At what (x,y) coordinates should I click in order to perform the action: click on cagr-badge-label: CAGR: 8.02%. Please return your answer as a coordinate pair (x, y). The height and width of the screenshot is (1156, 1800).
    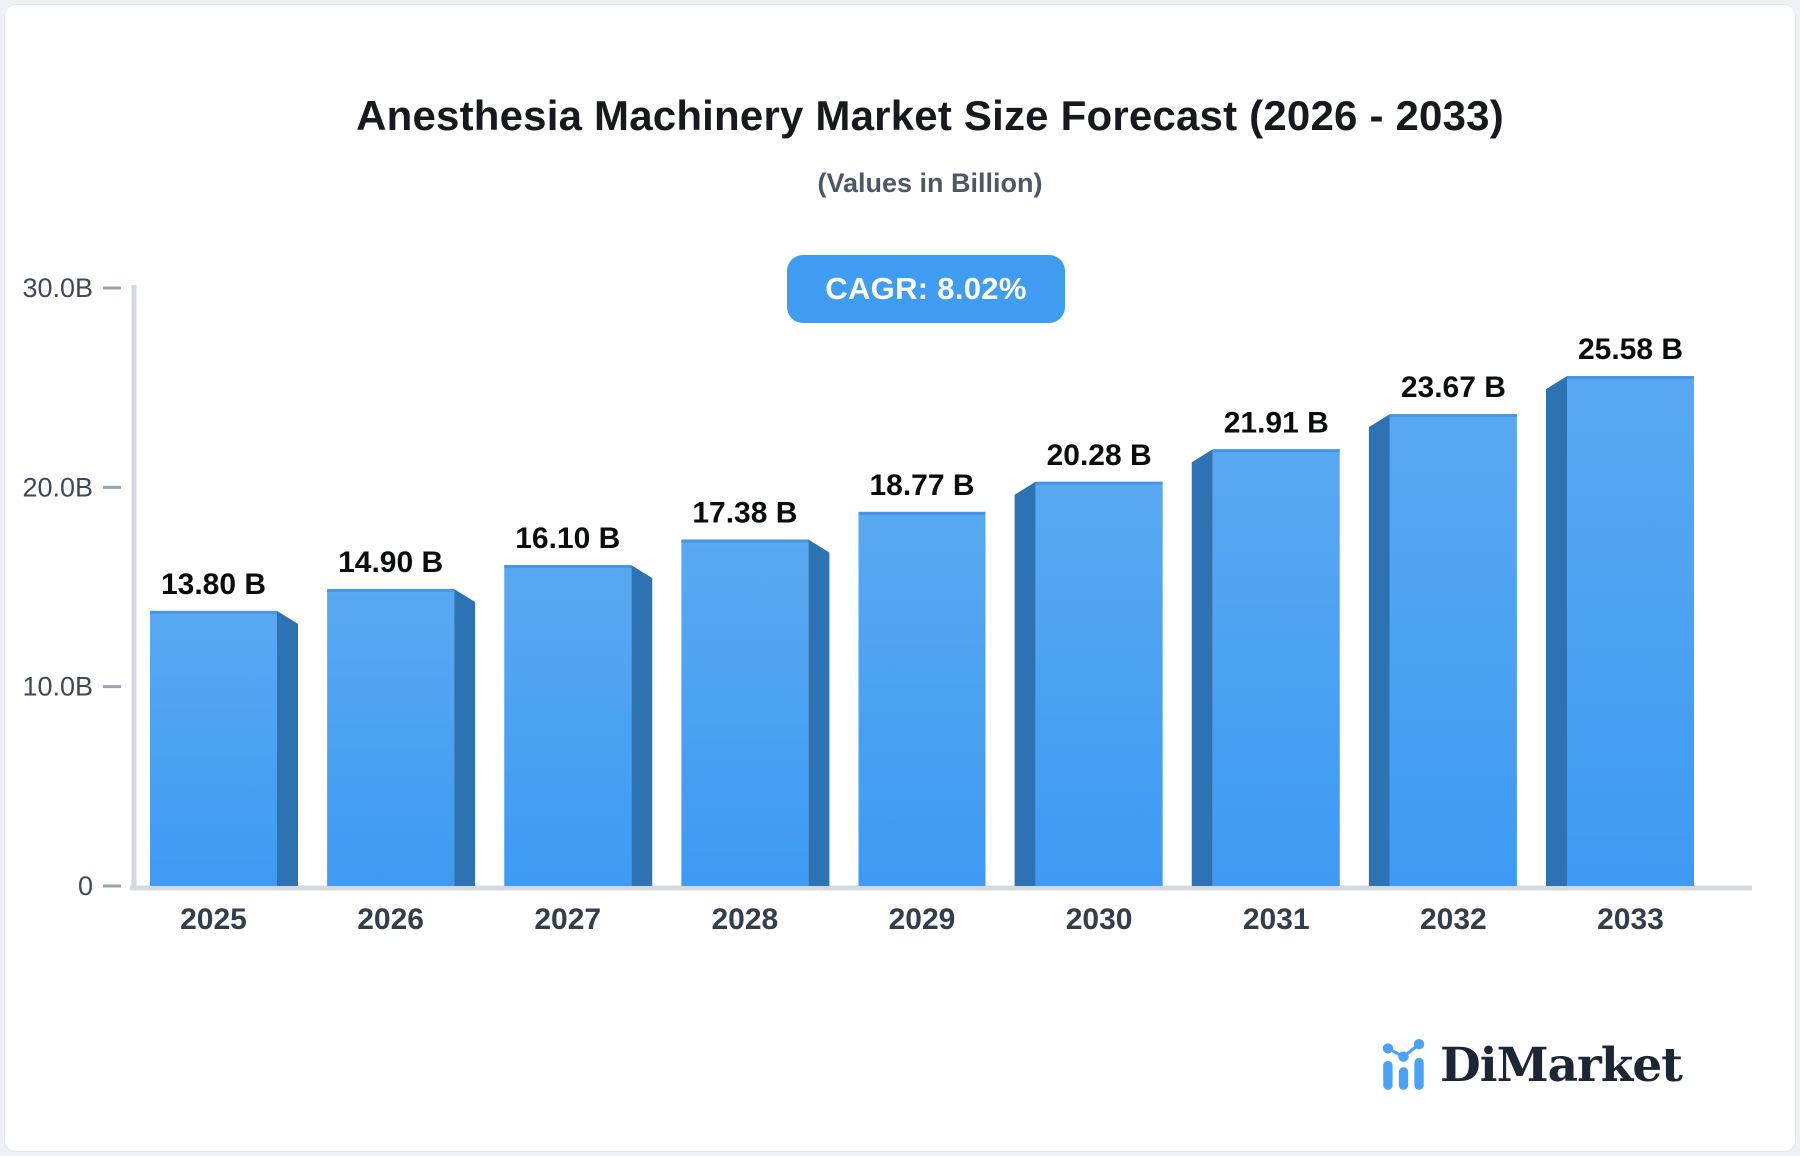
    Looking at the image, I should click on (926, 288).